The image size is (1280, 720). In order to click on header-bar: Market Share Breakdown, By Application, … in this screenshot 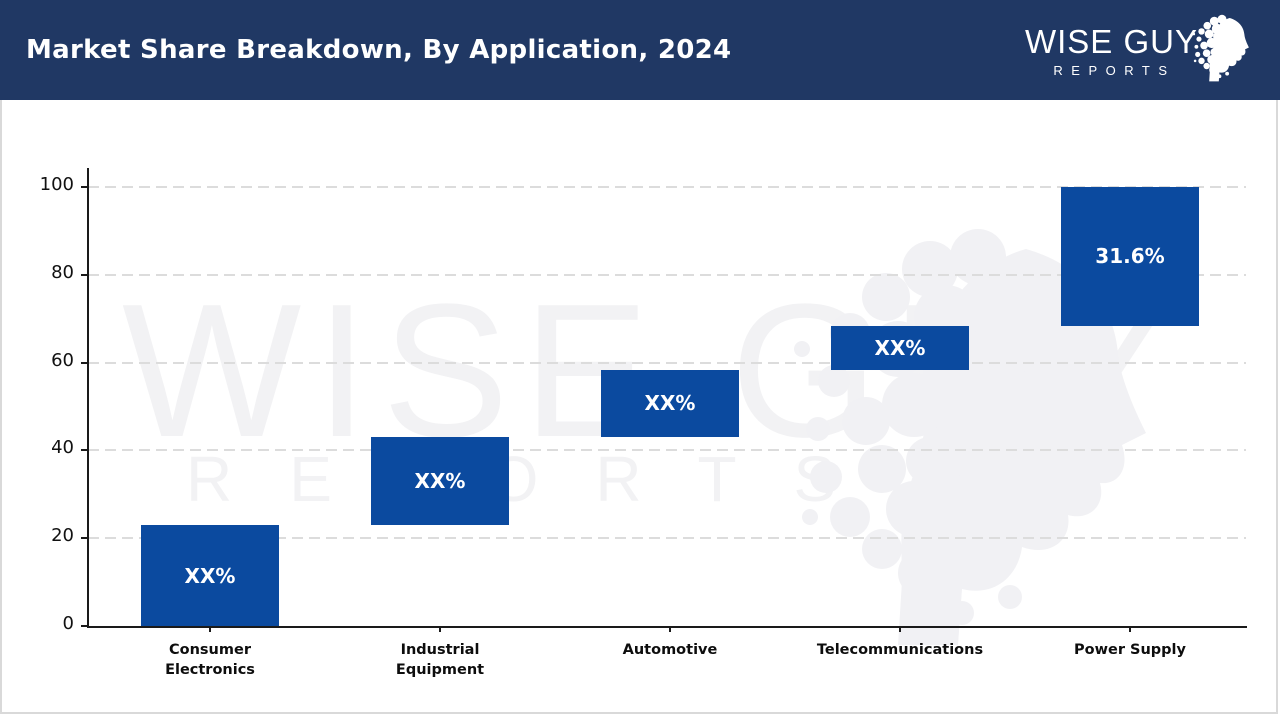, I will do `click(640, 50)`.